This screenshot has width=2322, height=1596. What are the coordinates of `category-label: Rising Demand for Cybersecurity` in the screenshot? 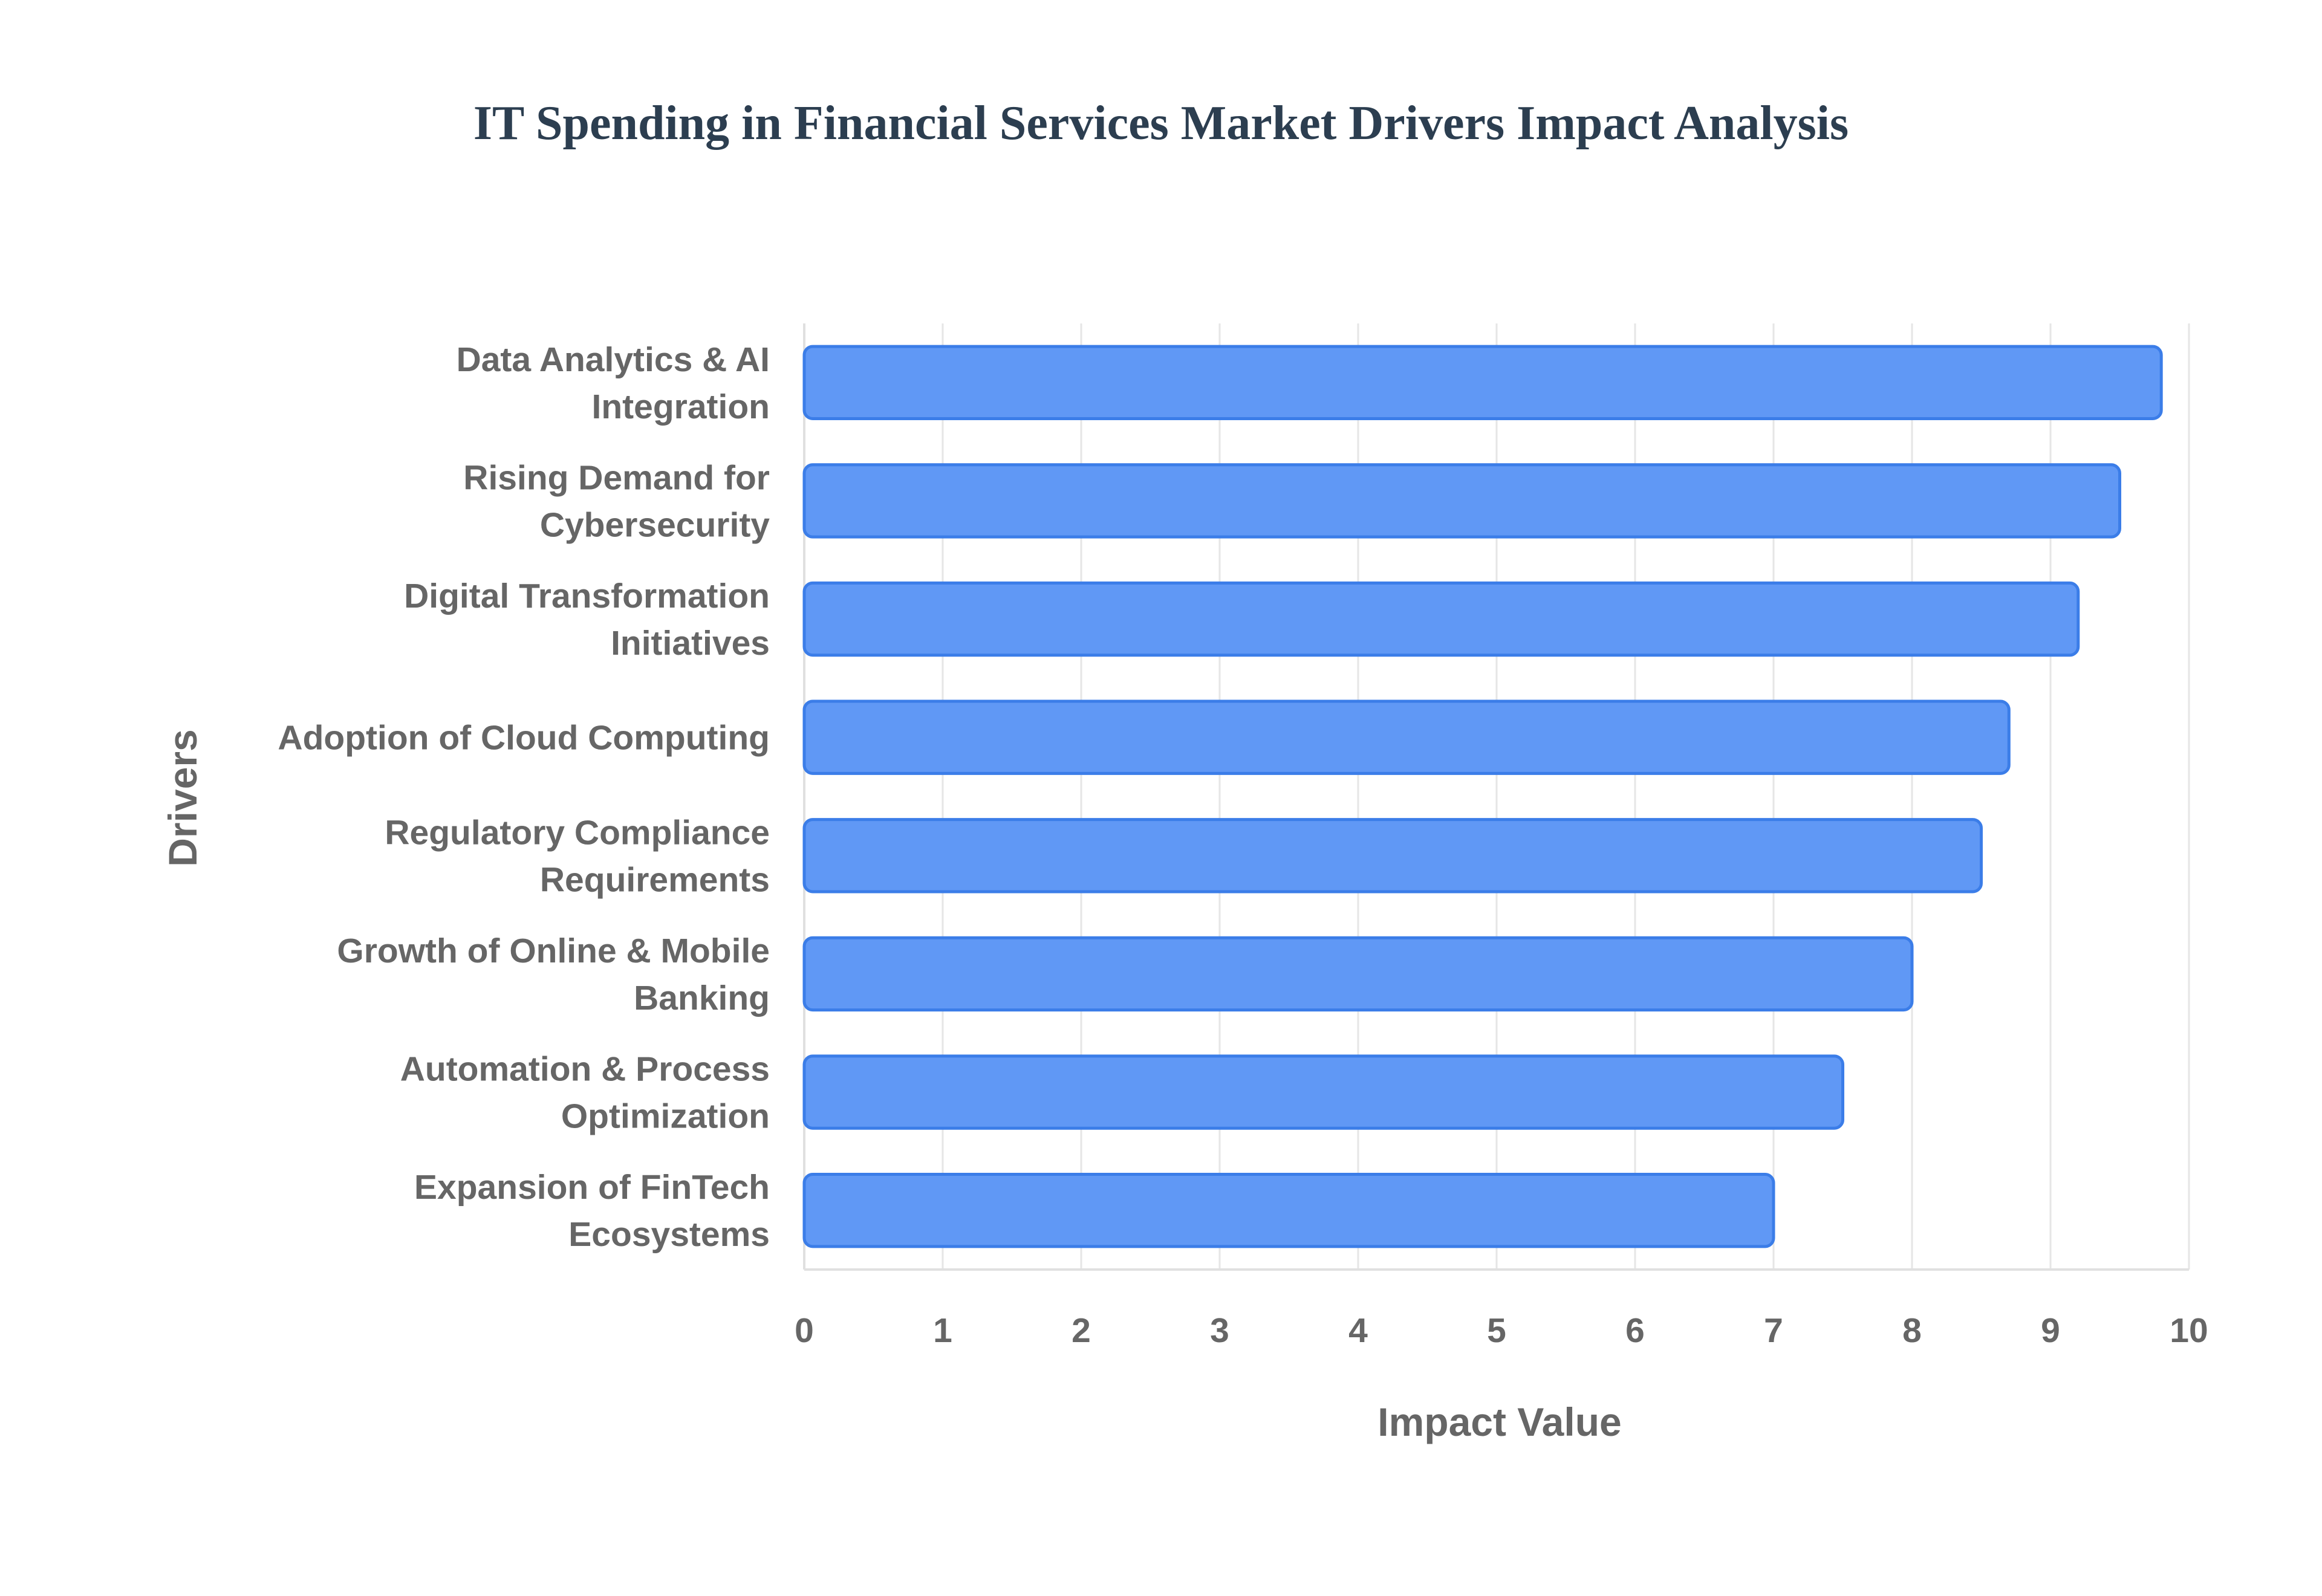 It's located at (616, 501).